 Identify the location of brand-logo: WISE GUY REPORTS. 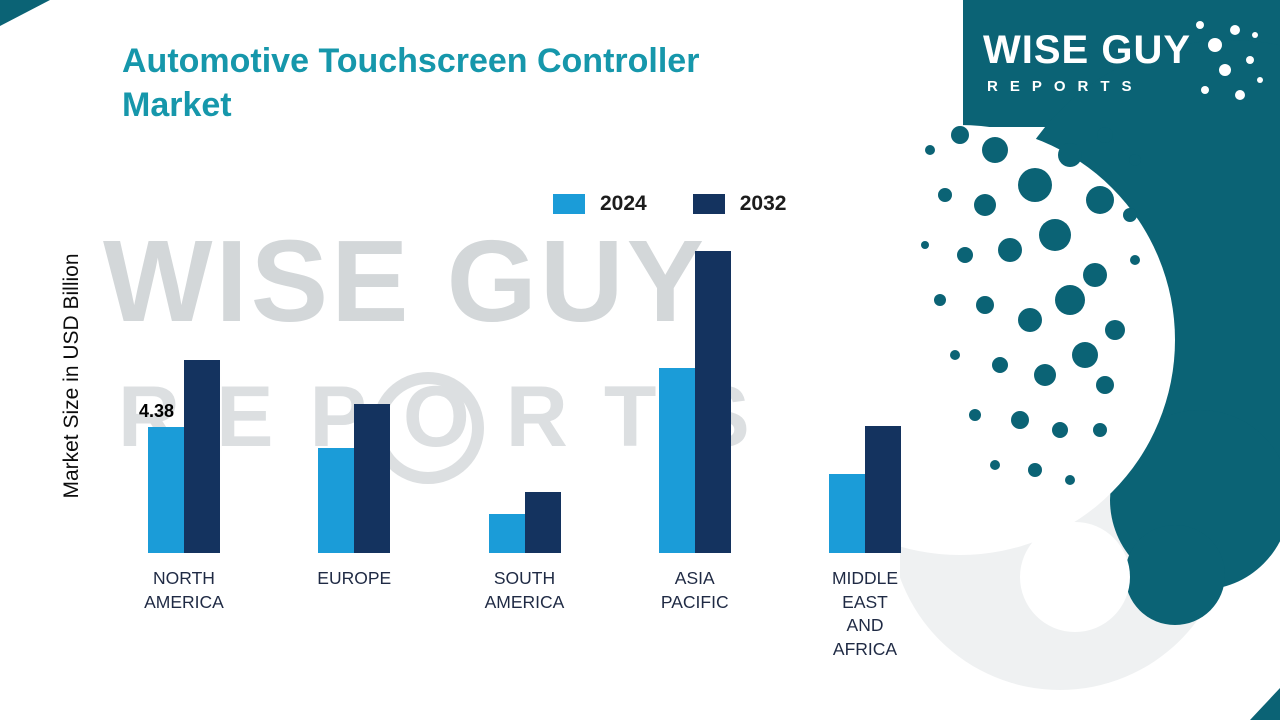
(1087, 61).